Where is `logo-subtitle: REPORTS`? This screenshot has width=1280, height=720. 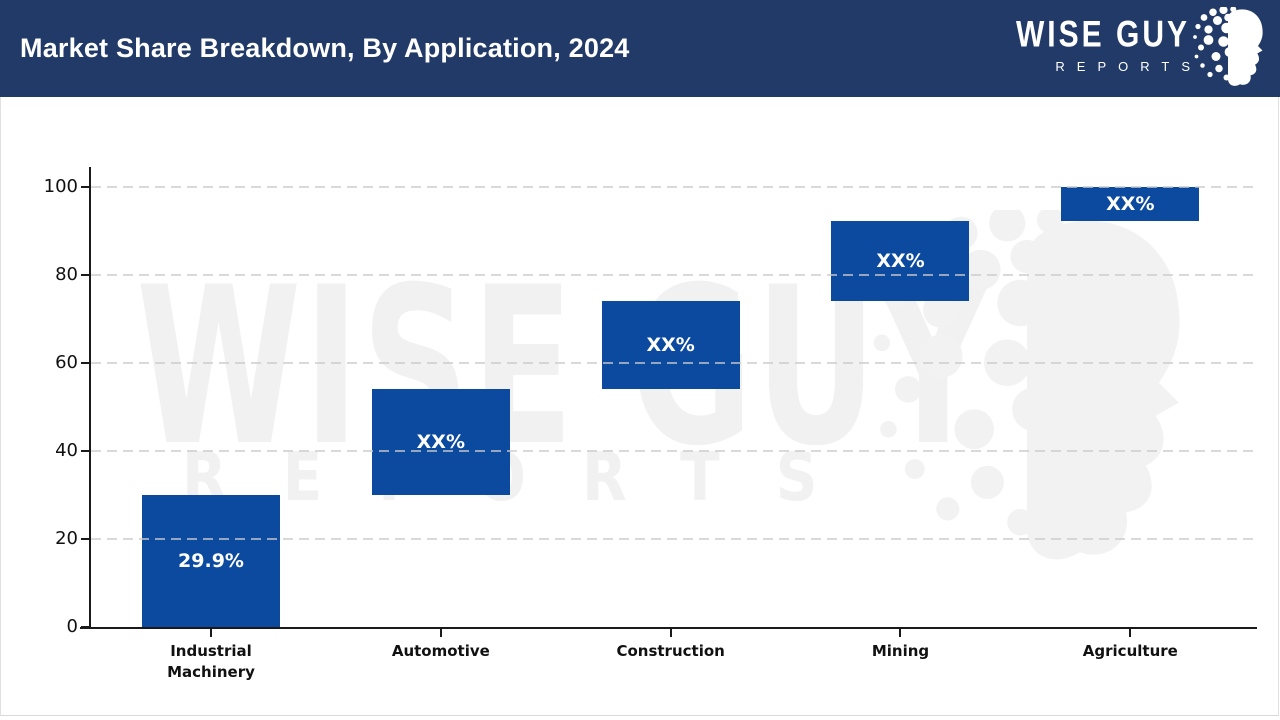
logo-subtitle: REPORTS is located at coordinates (1128, 66).